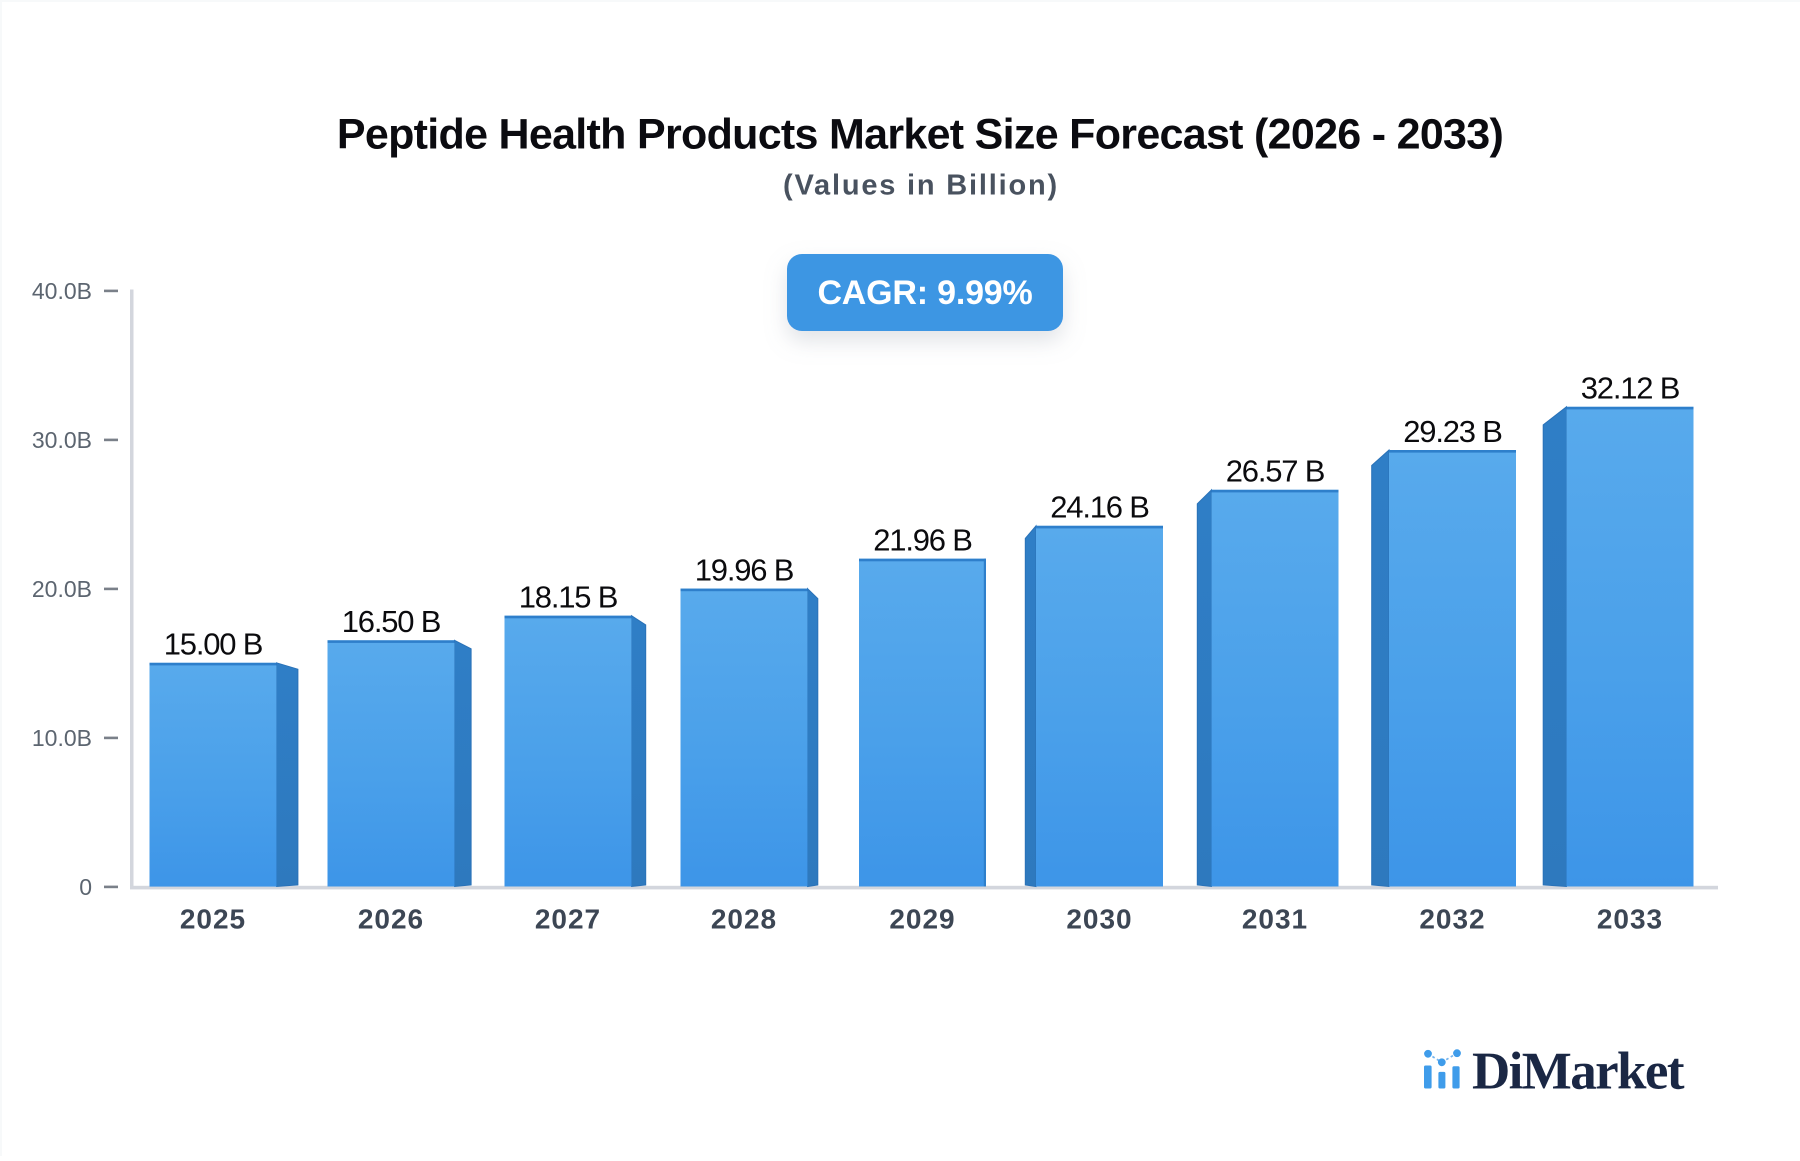 The image size is (1800, 1161). Describe the element at coordinates (568, 918) in the screenshot. I see `svg-text: 2027` at that location.